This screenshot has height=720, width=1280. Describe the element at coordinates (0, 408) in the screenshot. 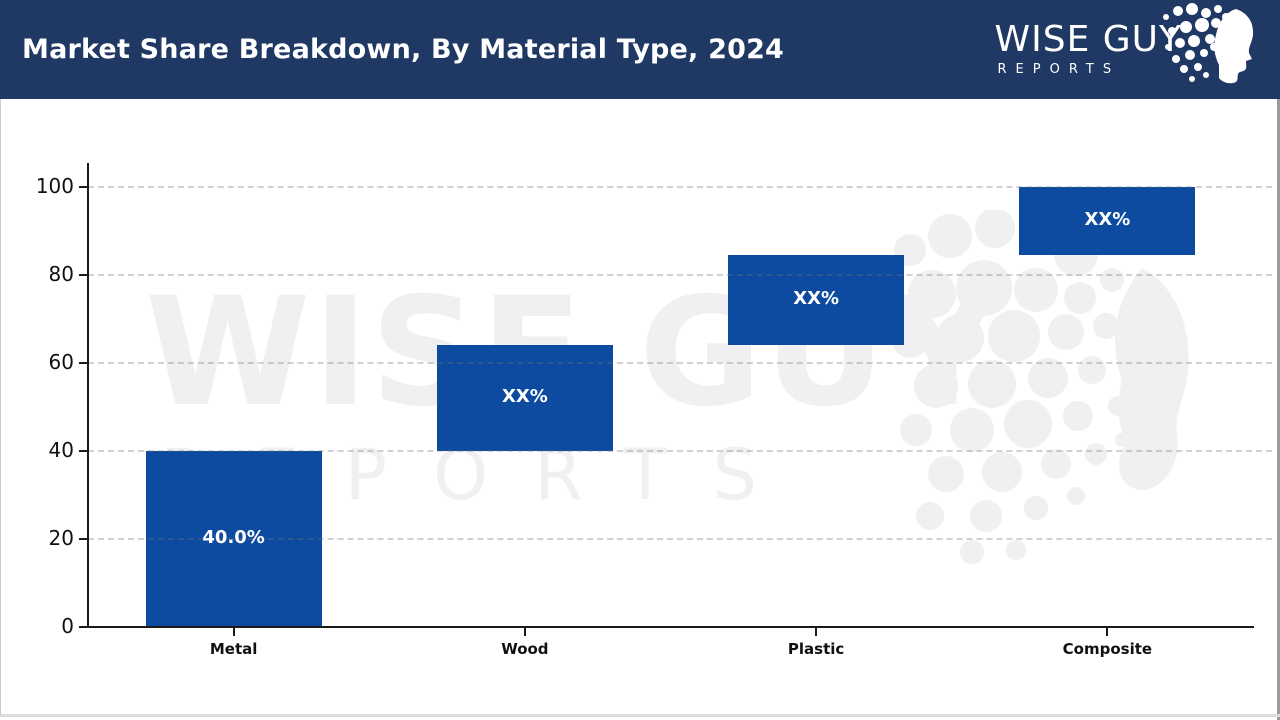

I see `page-border-left` at that location.